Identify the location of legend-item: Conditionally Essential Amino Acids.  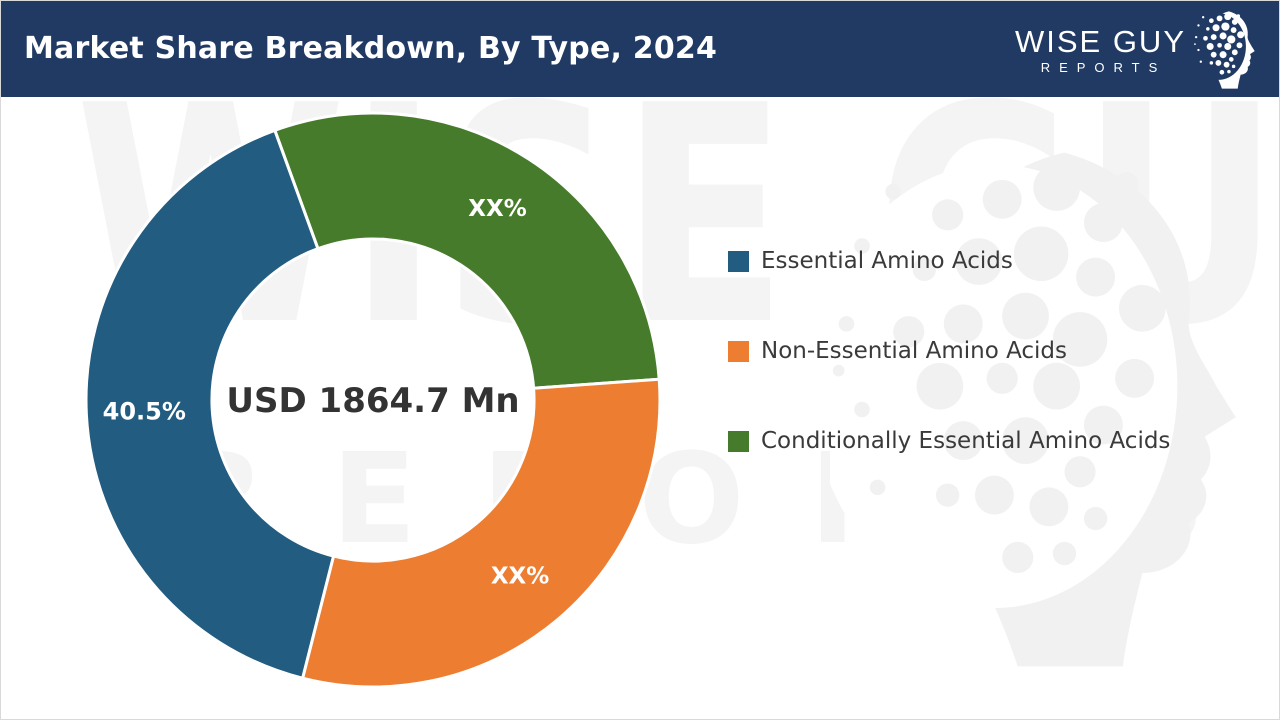
(949, 441).